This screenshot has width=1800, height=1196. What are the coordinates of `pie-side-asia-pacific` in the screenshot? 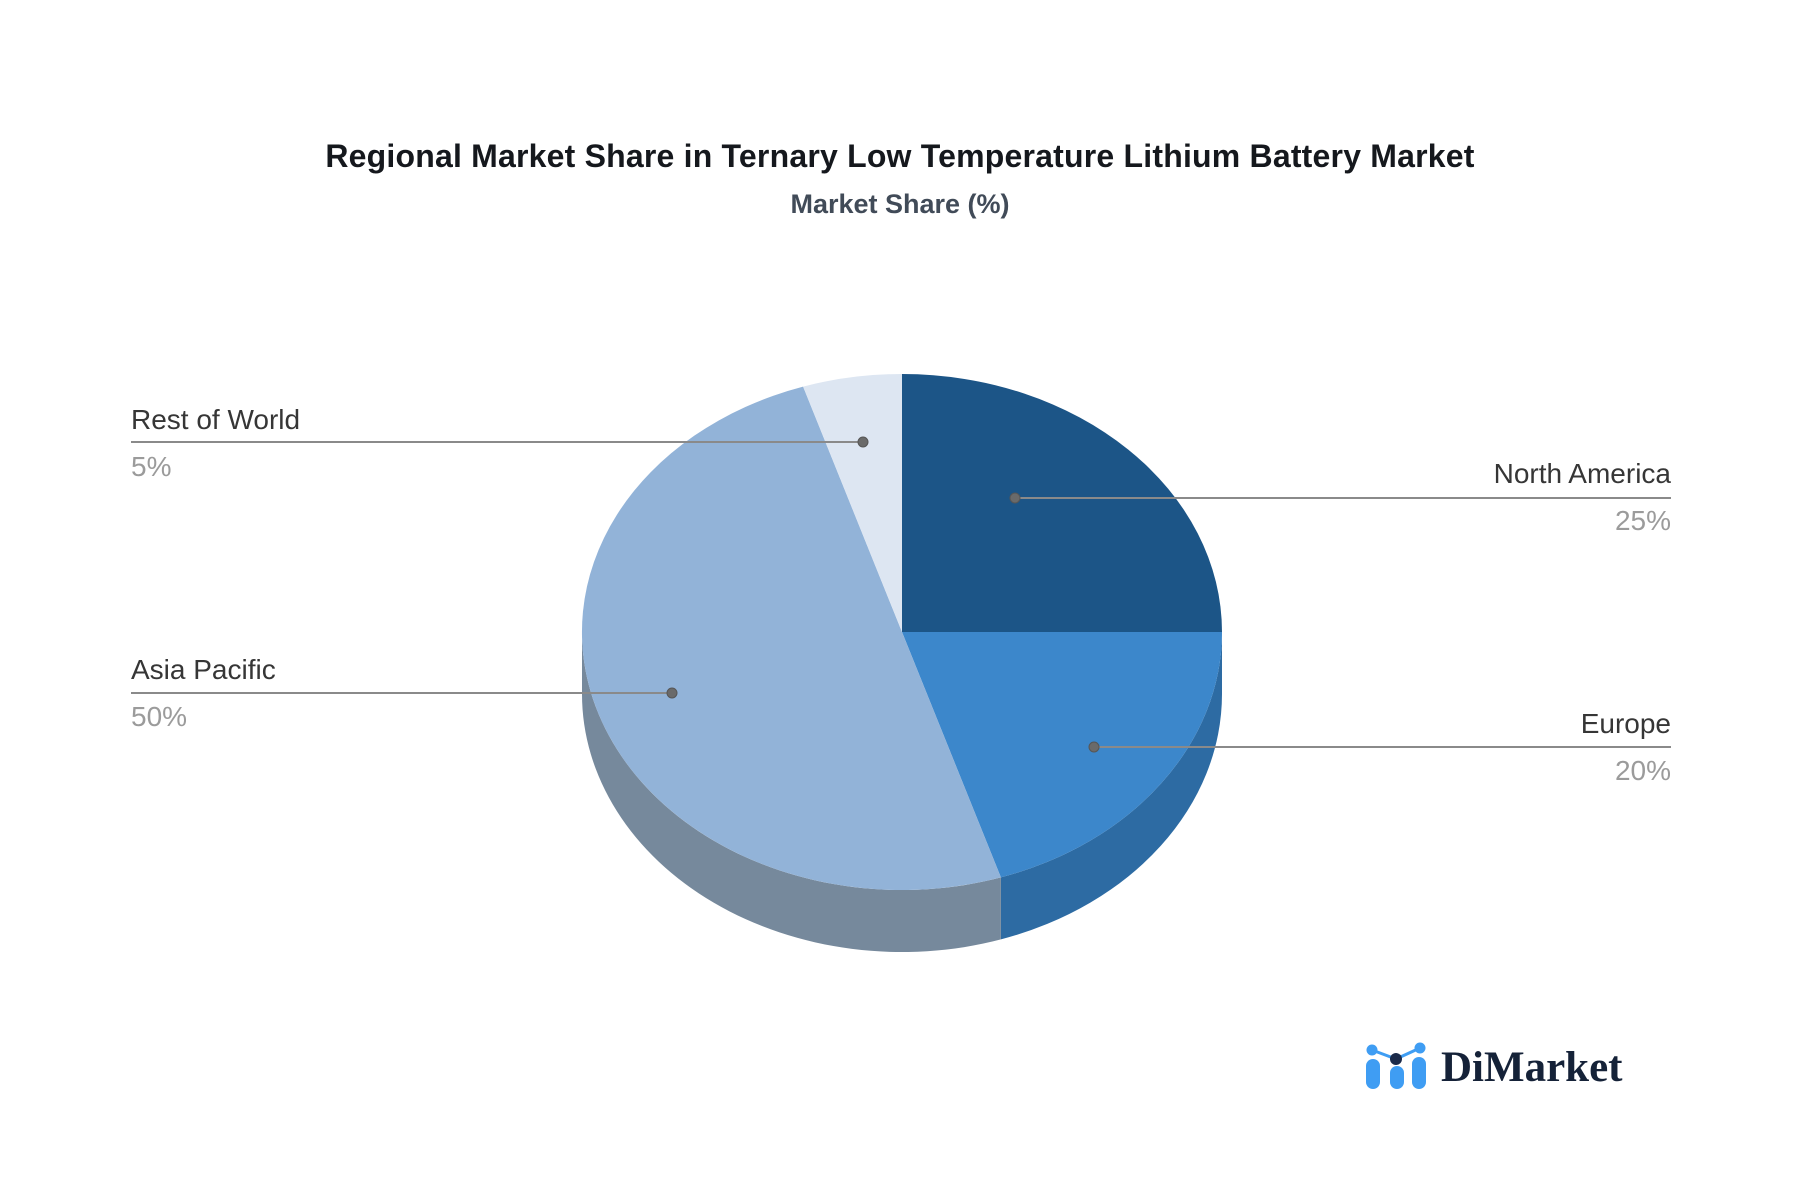 It's located at (791, 792).